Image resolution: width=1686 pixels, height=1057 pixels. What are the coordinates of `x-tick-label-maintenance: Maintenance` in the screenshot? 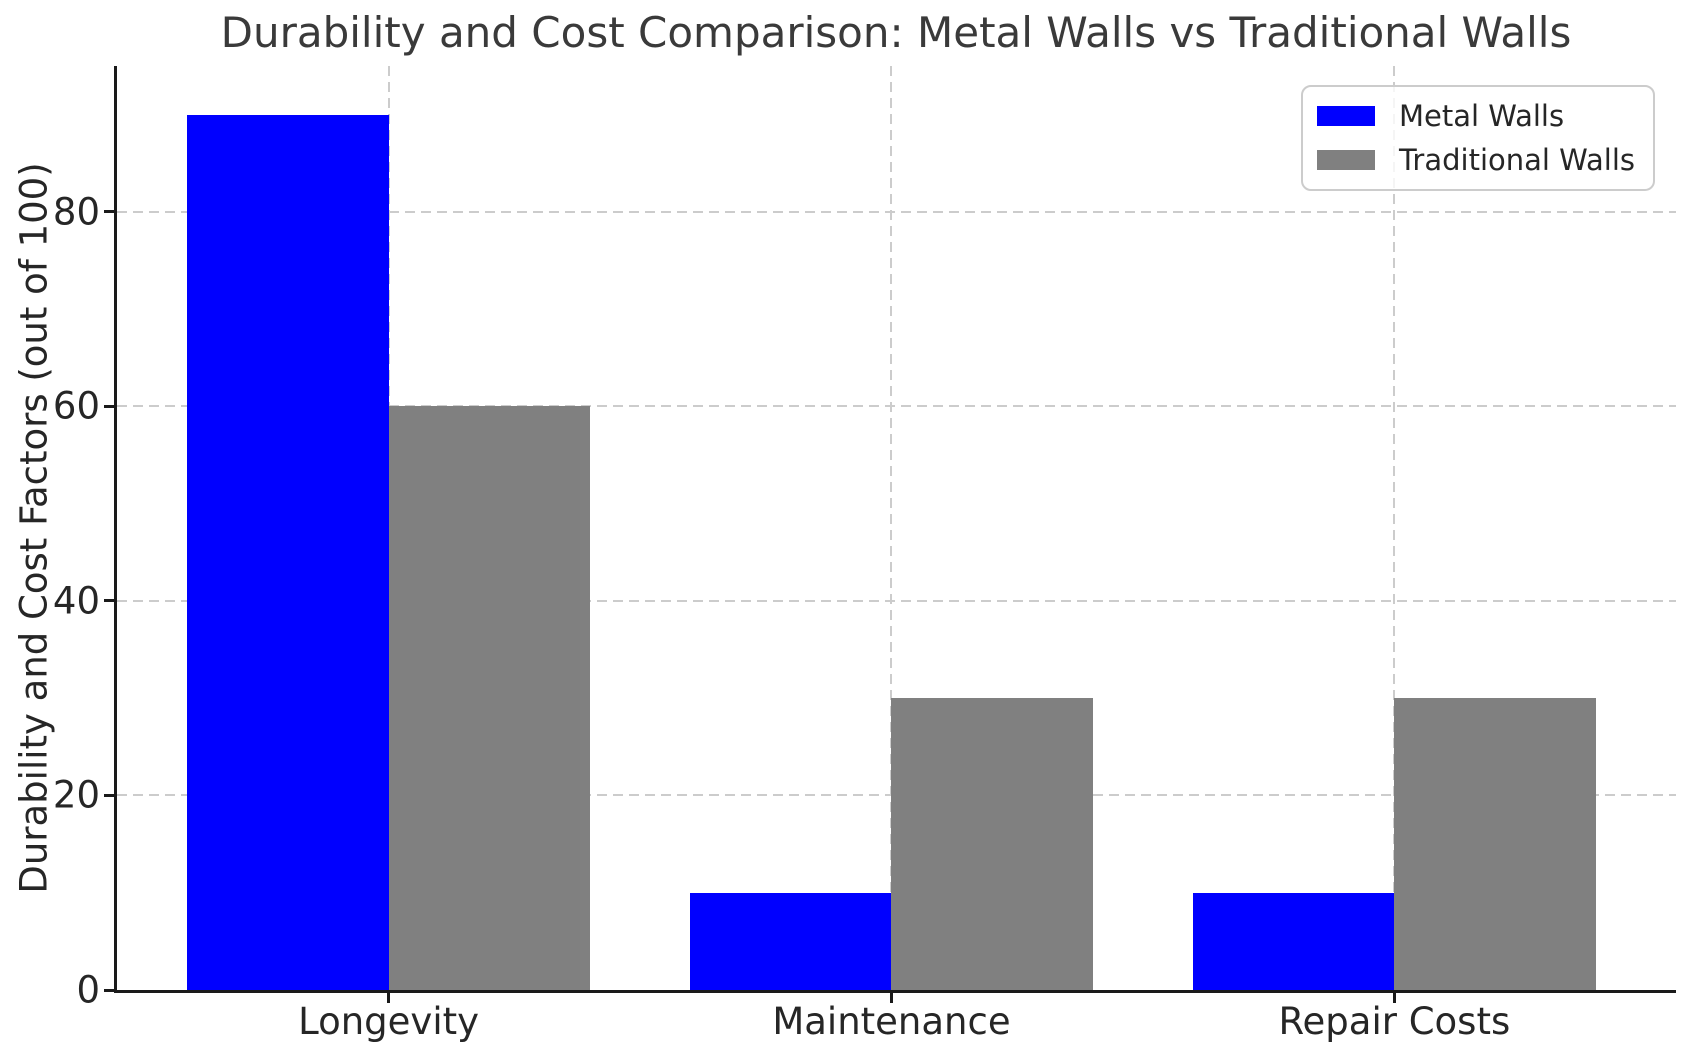 It's located at (891, 1021).